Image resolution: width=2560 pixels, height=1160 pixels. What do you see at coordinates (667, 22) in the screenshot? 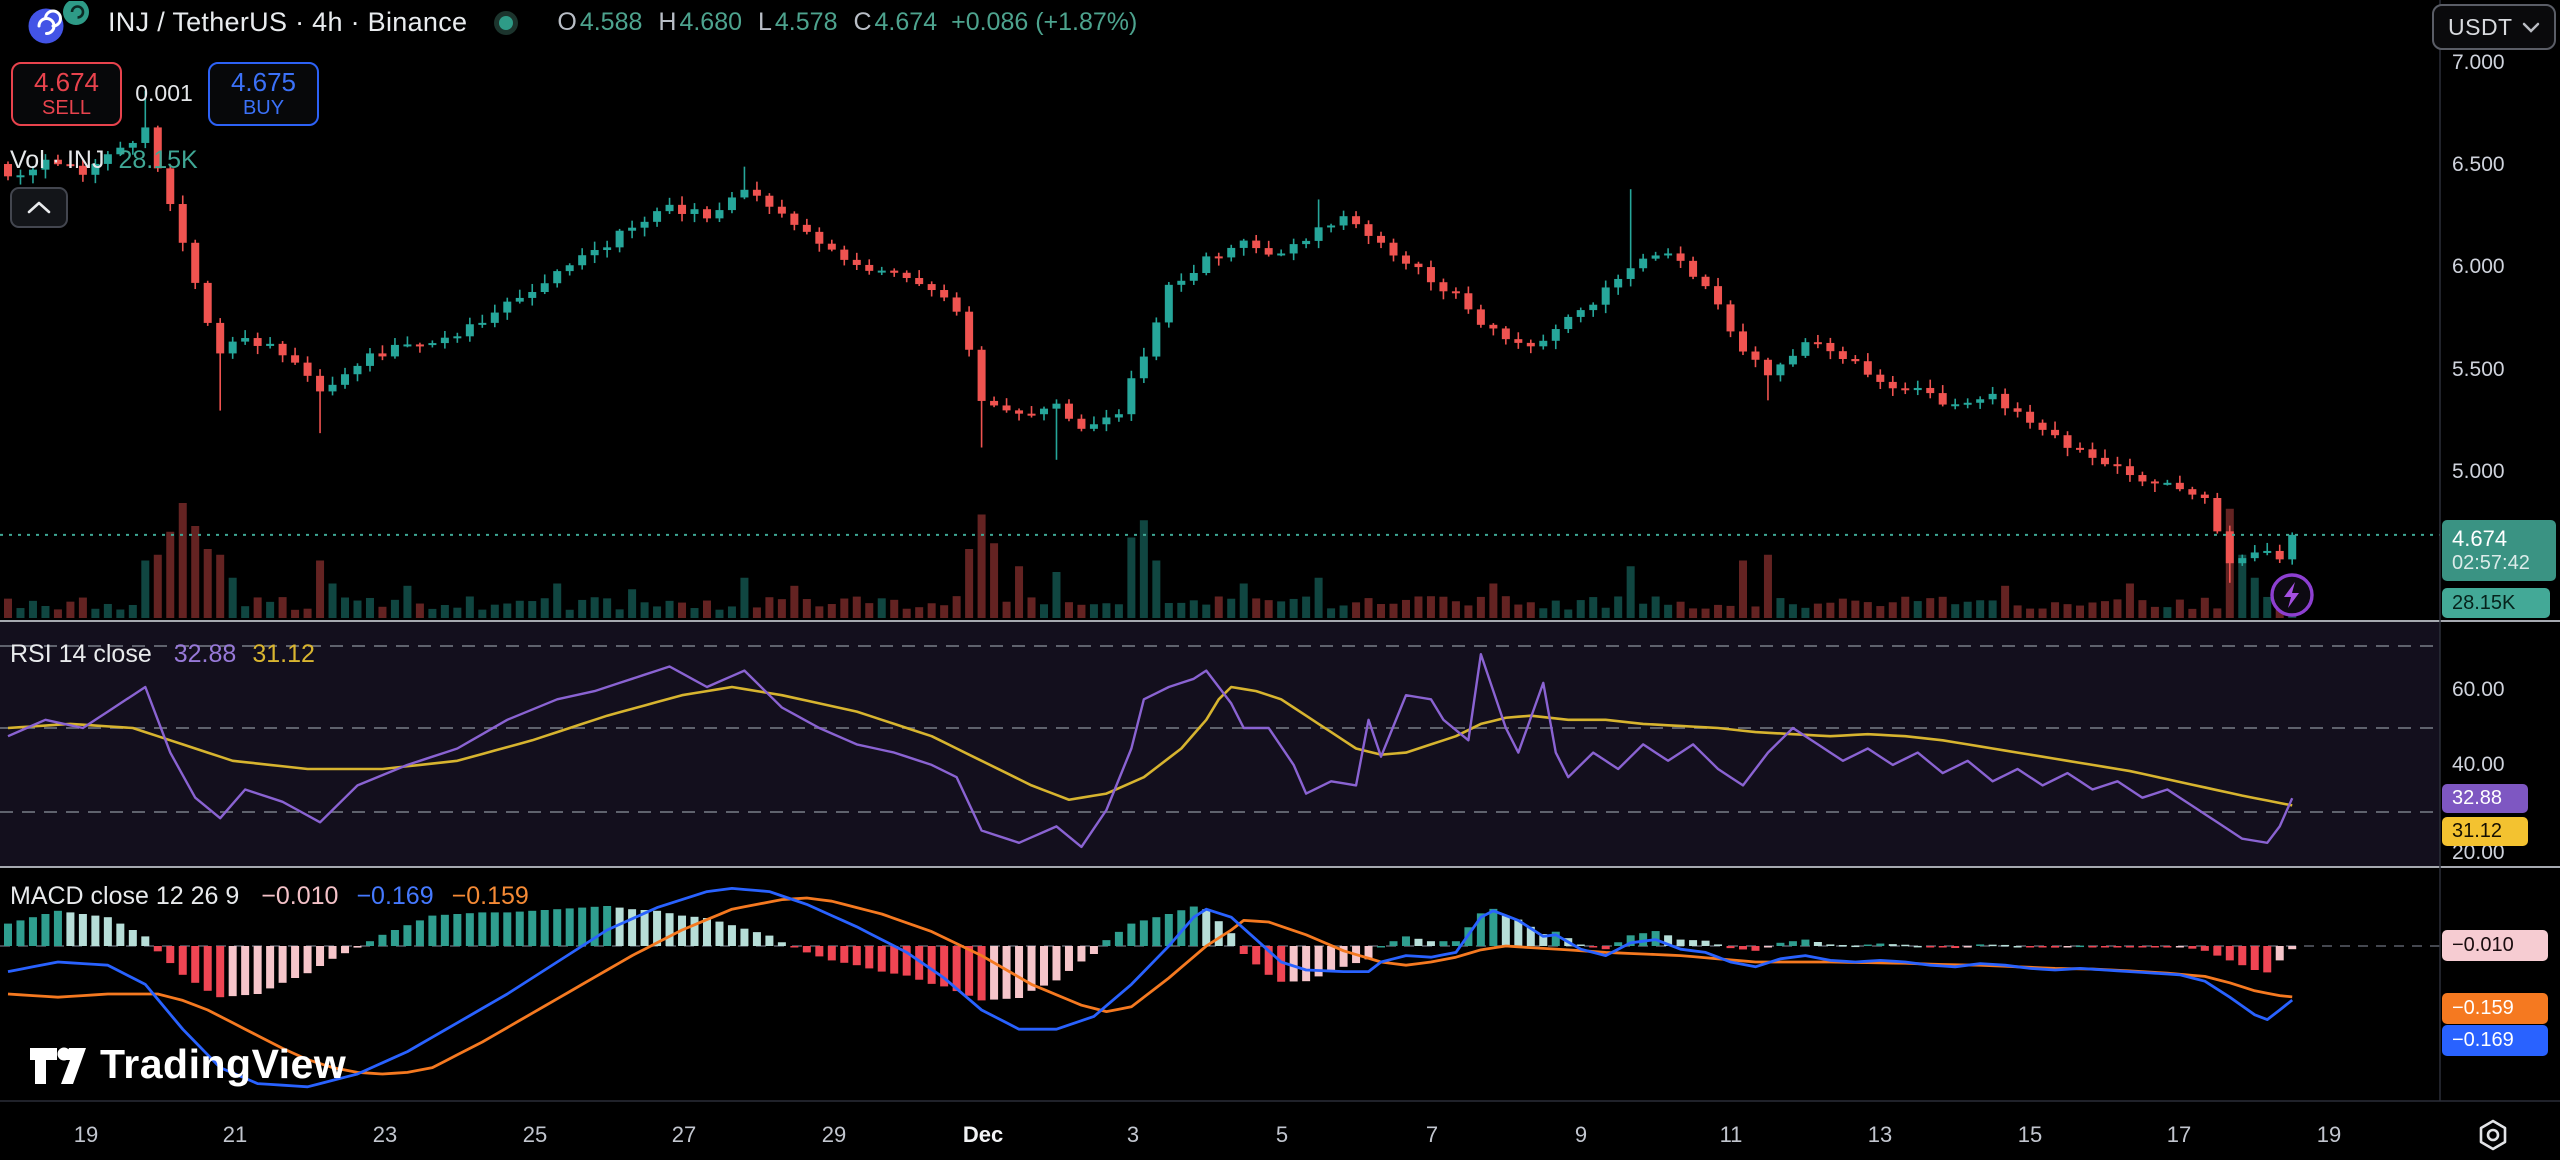
I see `ohlc-high-label: H` at bounding box center [667, 22].